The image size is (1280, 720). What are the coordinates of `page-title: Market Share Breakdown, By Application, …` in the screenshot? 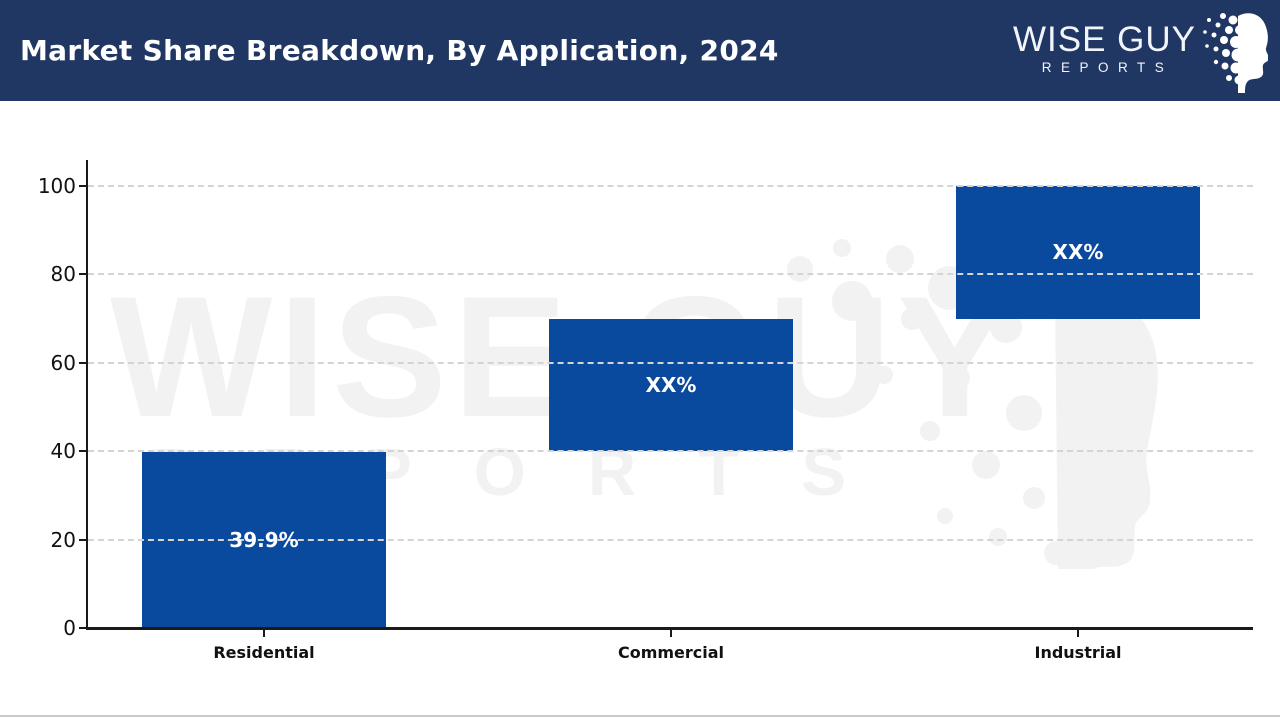 It's located at (399, 50).